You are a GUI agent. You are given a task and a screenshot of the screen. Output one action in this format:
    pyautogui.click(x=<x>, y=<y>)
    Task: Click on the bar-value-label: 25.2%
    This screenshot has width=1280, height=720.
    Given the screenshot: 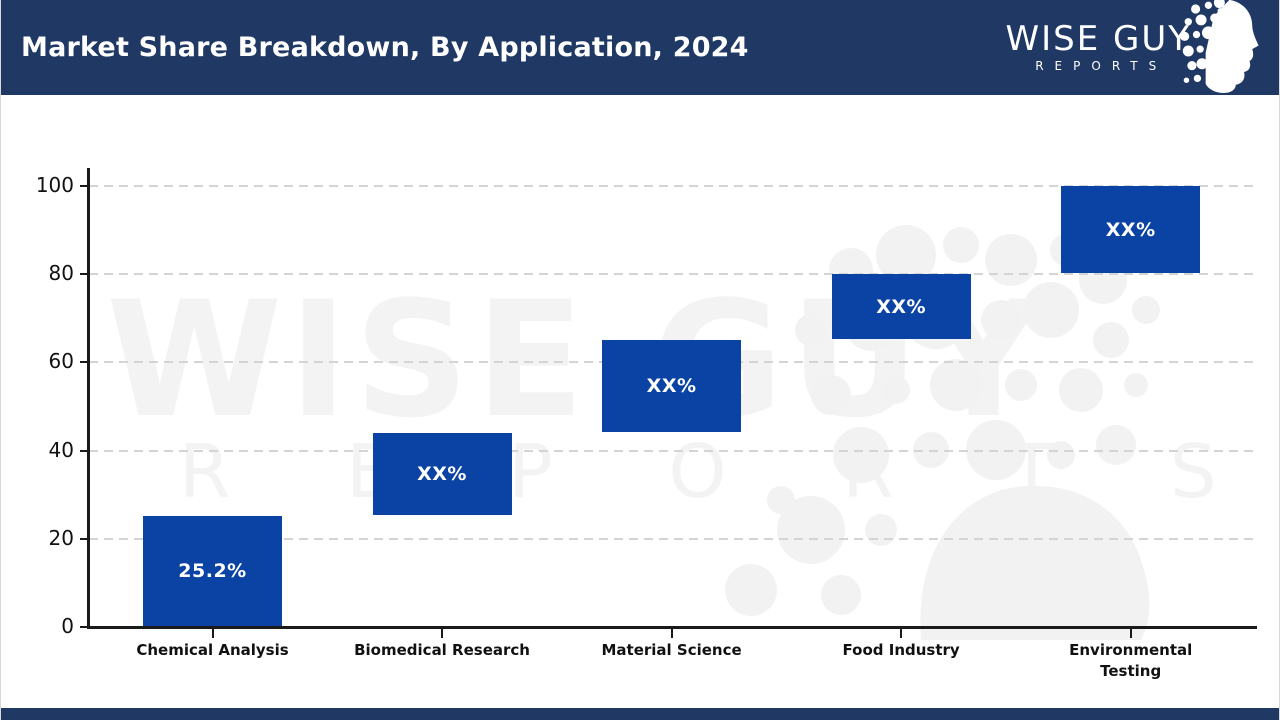 What is the action you would take?
    pyautogui.click(x=212, y=570)
    